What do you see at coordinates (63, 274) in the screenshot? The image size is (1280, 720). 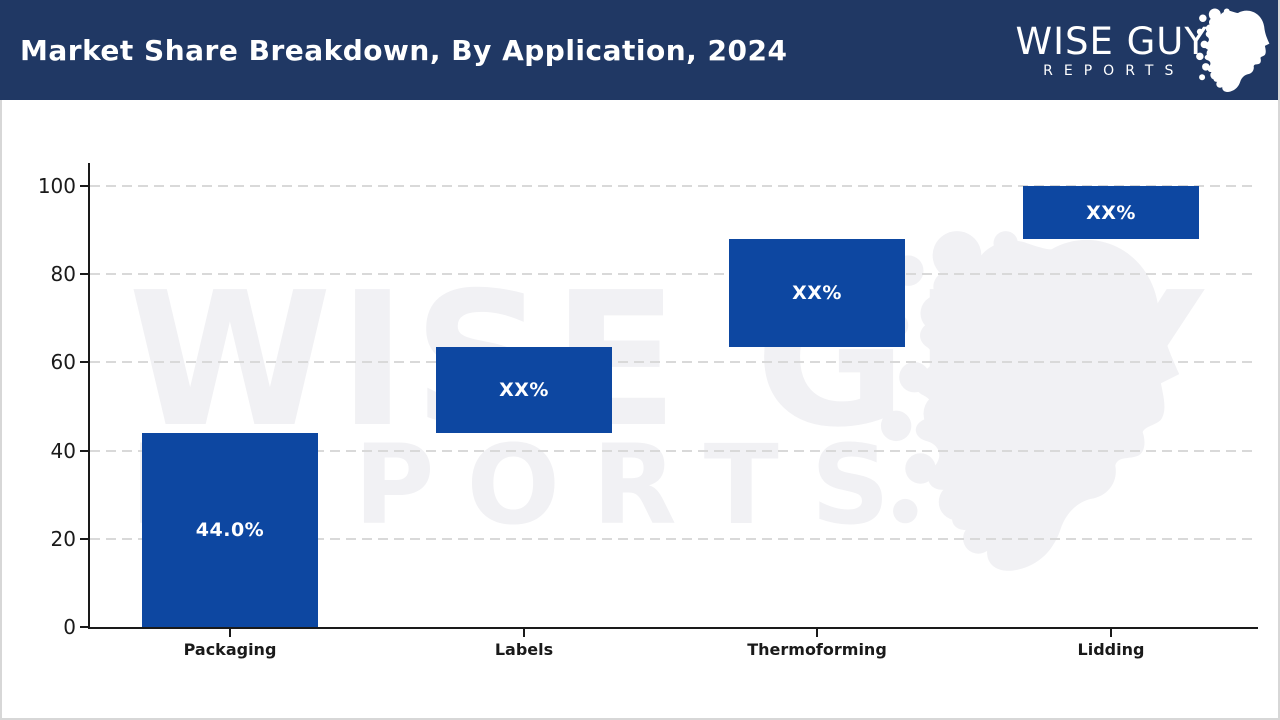 I see `y-tick-label: 80` at bounding box center [63, 274].